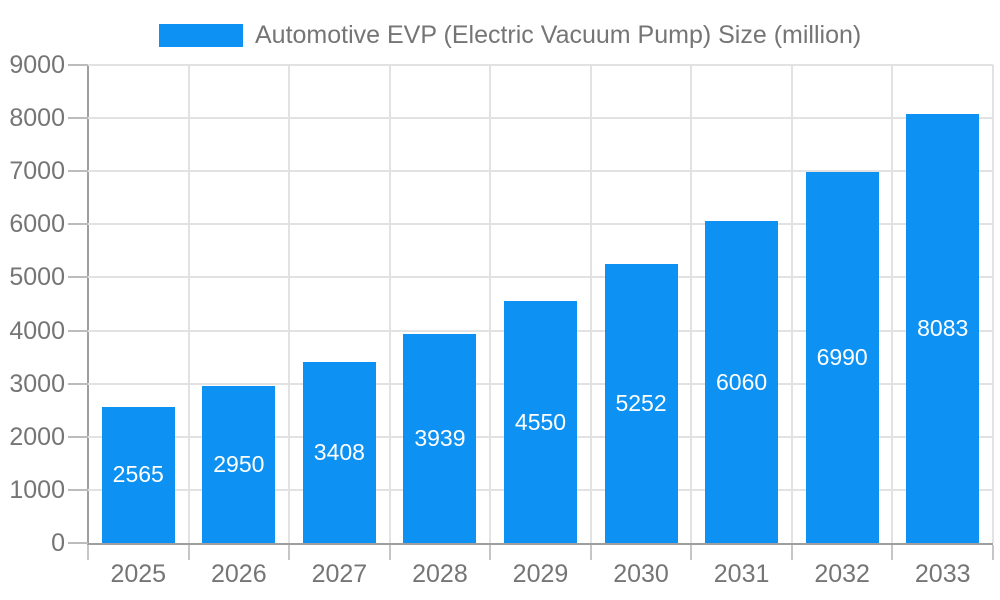  Describe the element at coordinates (37, 383) in the screenshot. I see `y-axis-tick-label: 3000` at that location.